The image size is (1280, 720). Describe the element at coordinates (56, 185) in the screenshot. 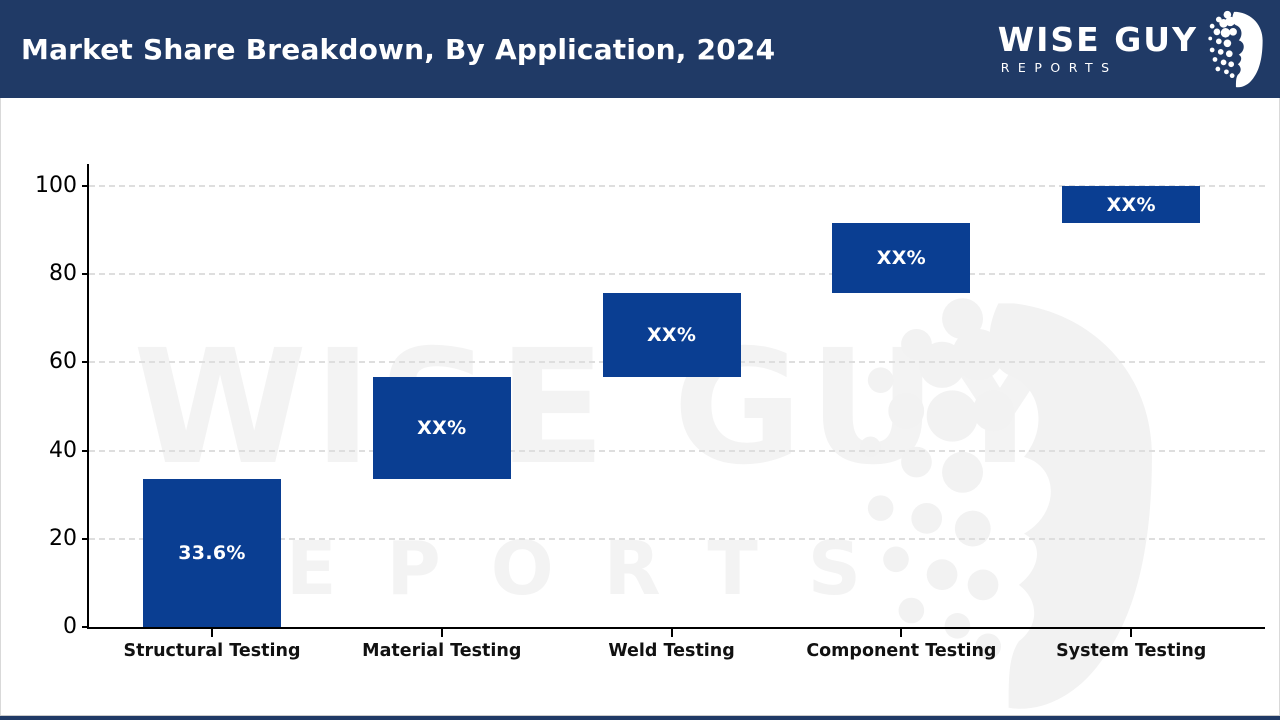

I see `y-axis-tick-label: 100` at that location.